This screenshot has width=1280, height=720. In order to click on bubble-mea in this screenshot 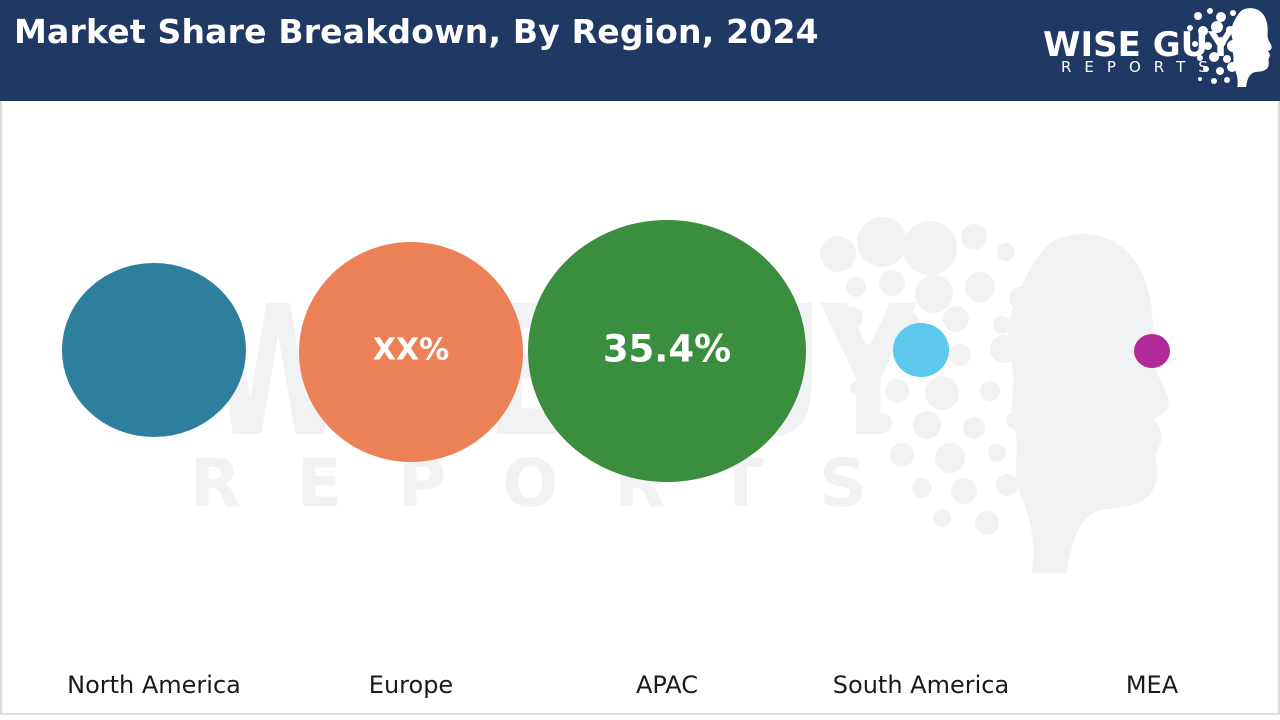, I will do `click(1152, 351)`.